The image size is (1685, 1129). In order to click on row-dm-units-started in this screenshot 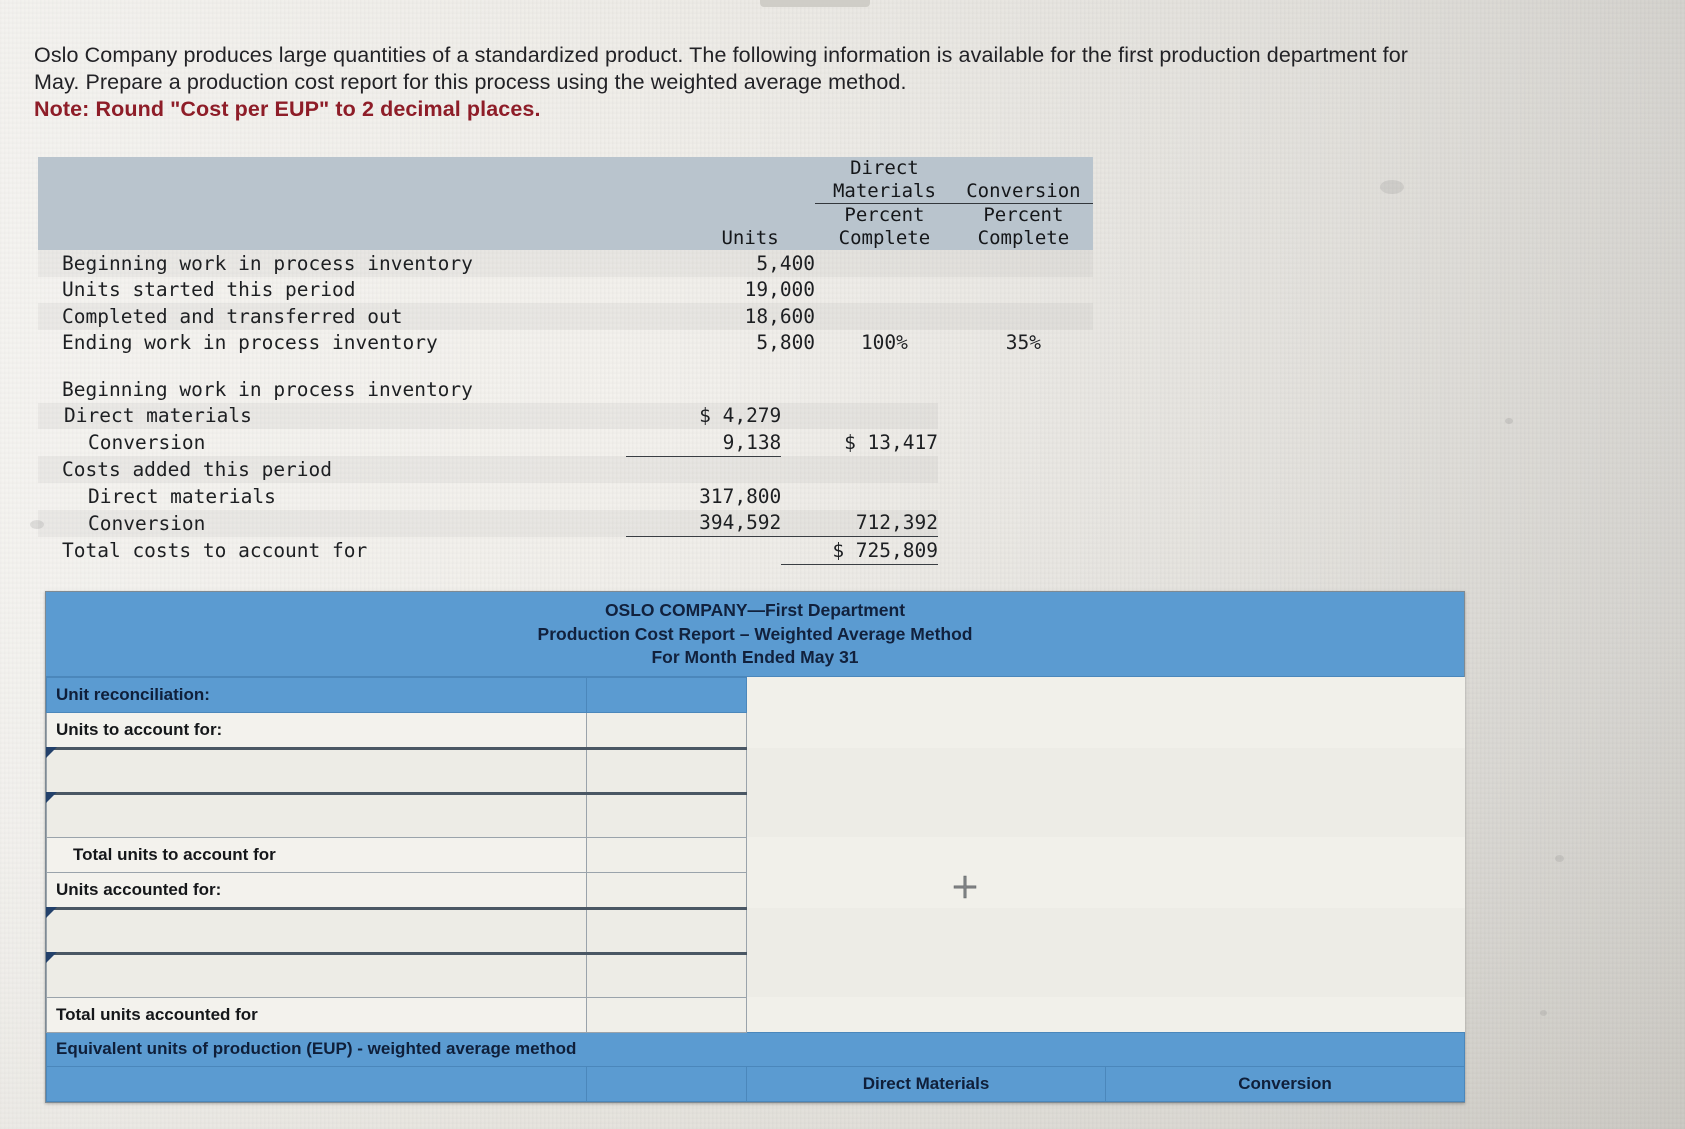, I will do `click(884, 290)`.